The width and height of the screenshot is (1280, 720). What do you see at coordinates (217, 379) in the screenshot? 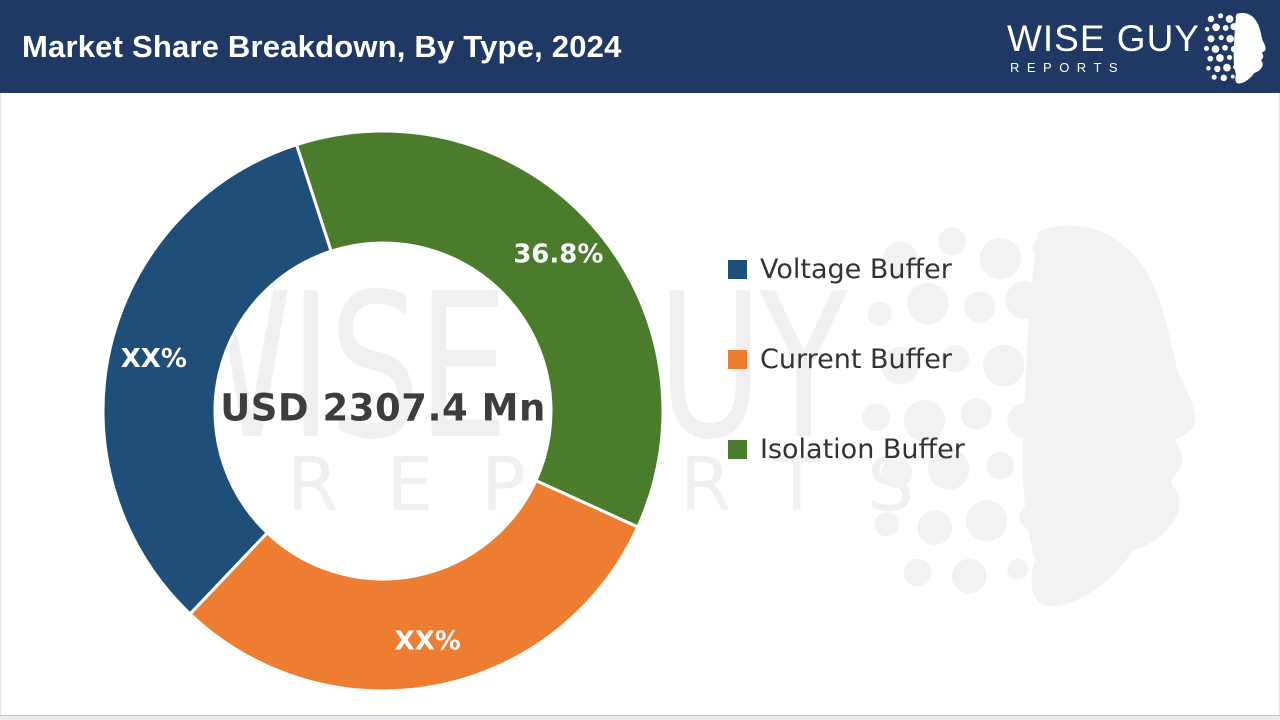
I see `donut-slice-voltage-buffer` at bounding box center [217, 379].